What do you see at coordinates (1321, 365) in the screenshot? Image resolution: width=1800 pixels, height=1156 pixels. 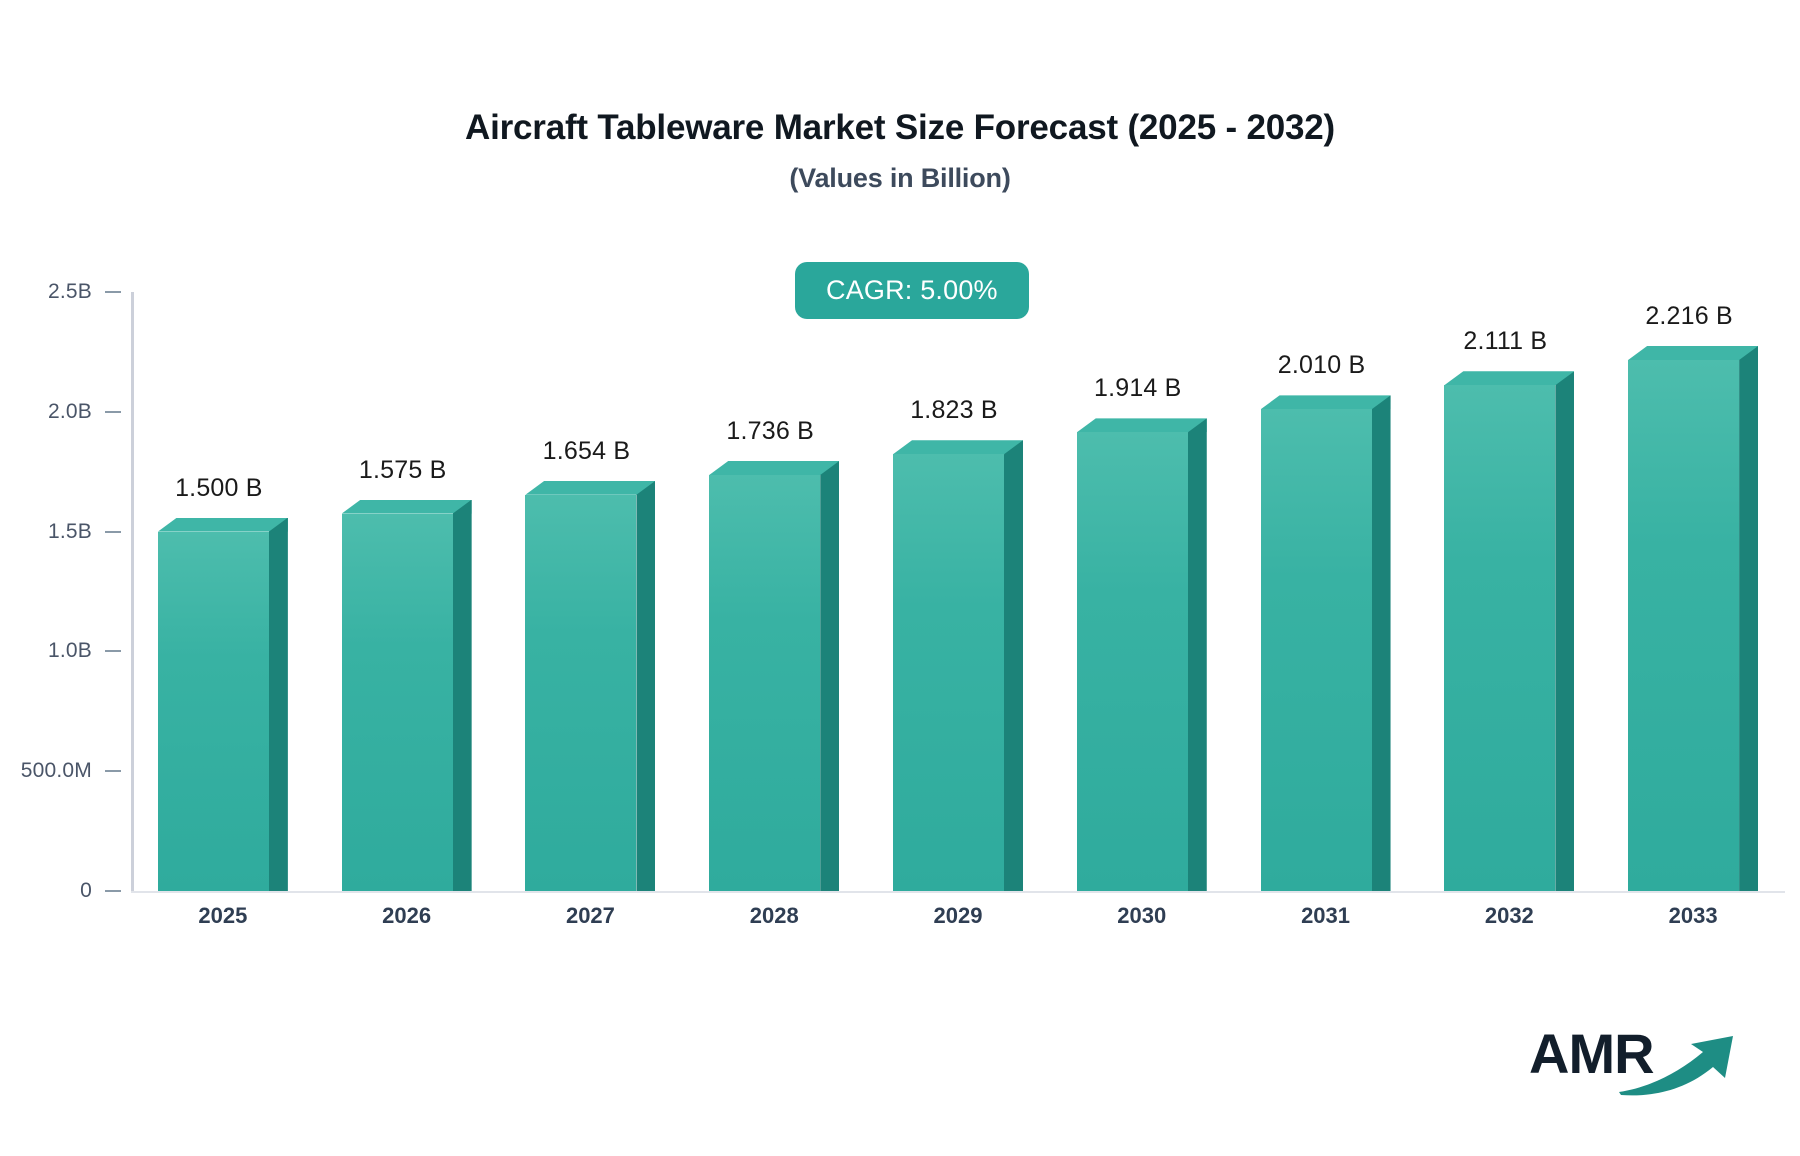 I see `bar-value-label: 2.010 B` at bounding box center [1321, 365].